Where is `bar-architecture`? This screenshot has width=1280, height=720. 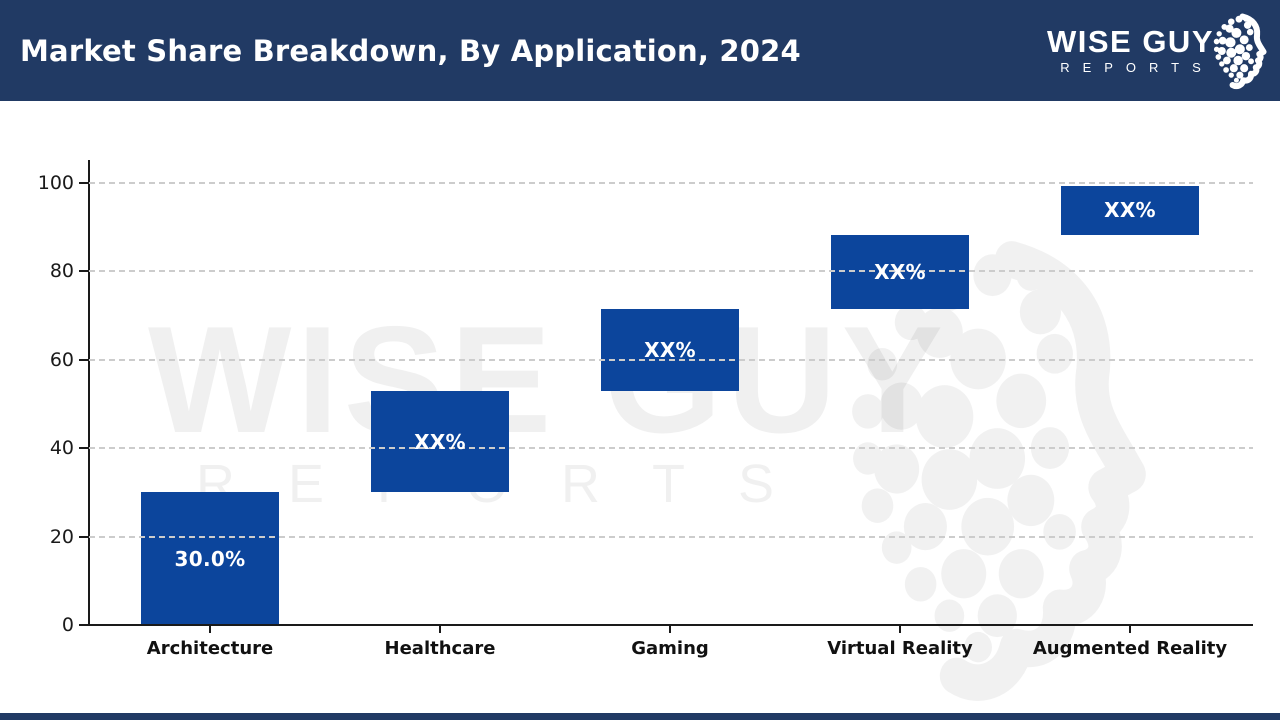 bar-architecture is located at coordinates (210, 558).